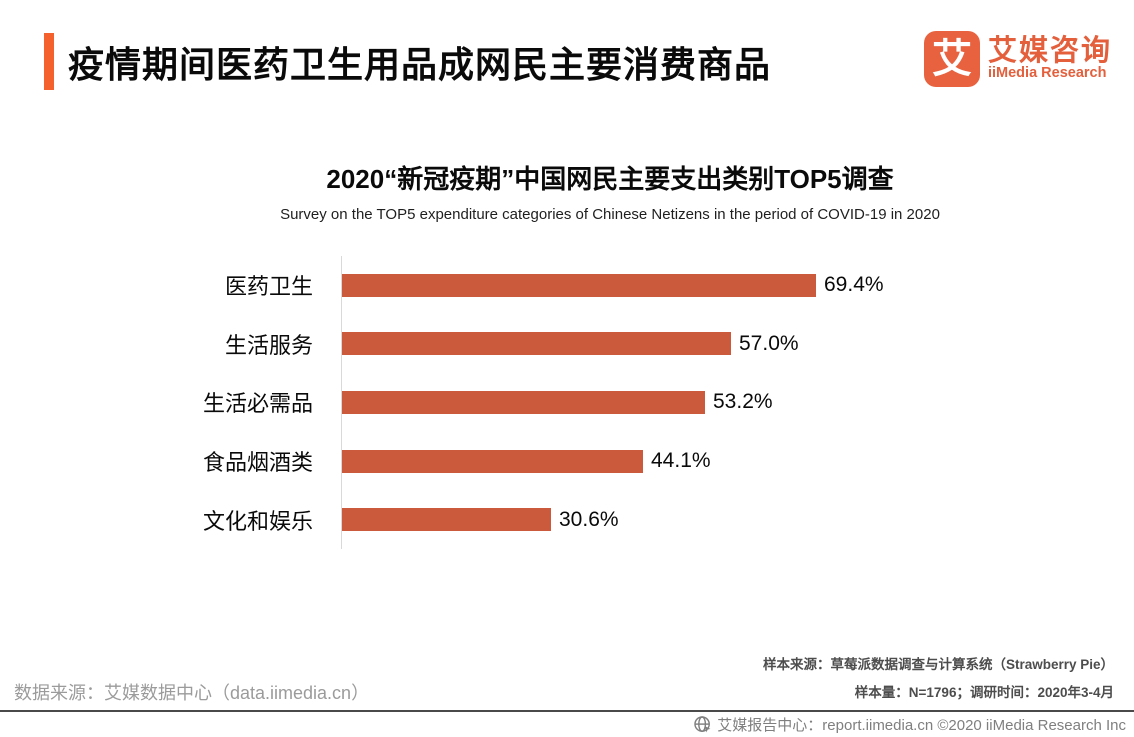  I want to click on value-label: 57.0%, so click(769, 343).